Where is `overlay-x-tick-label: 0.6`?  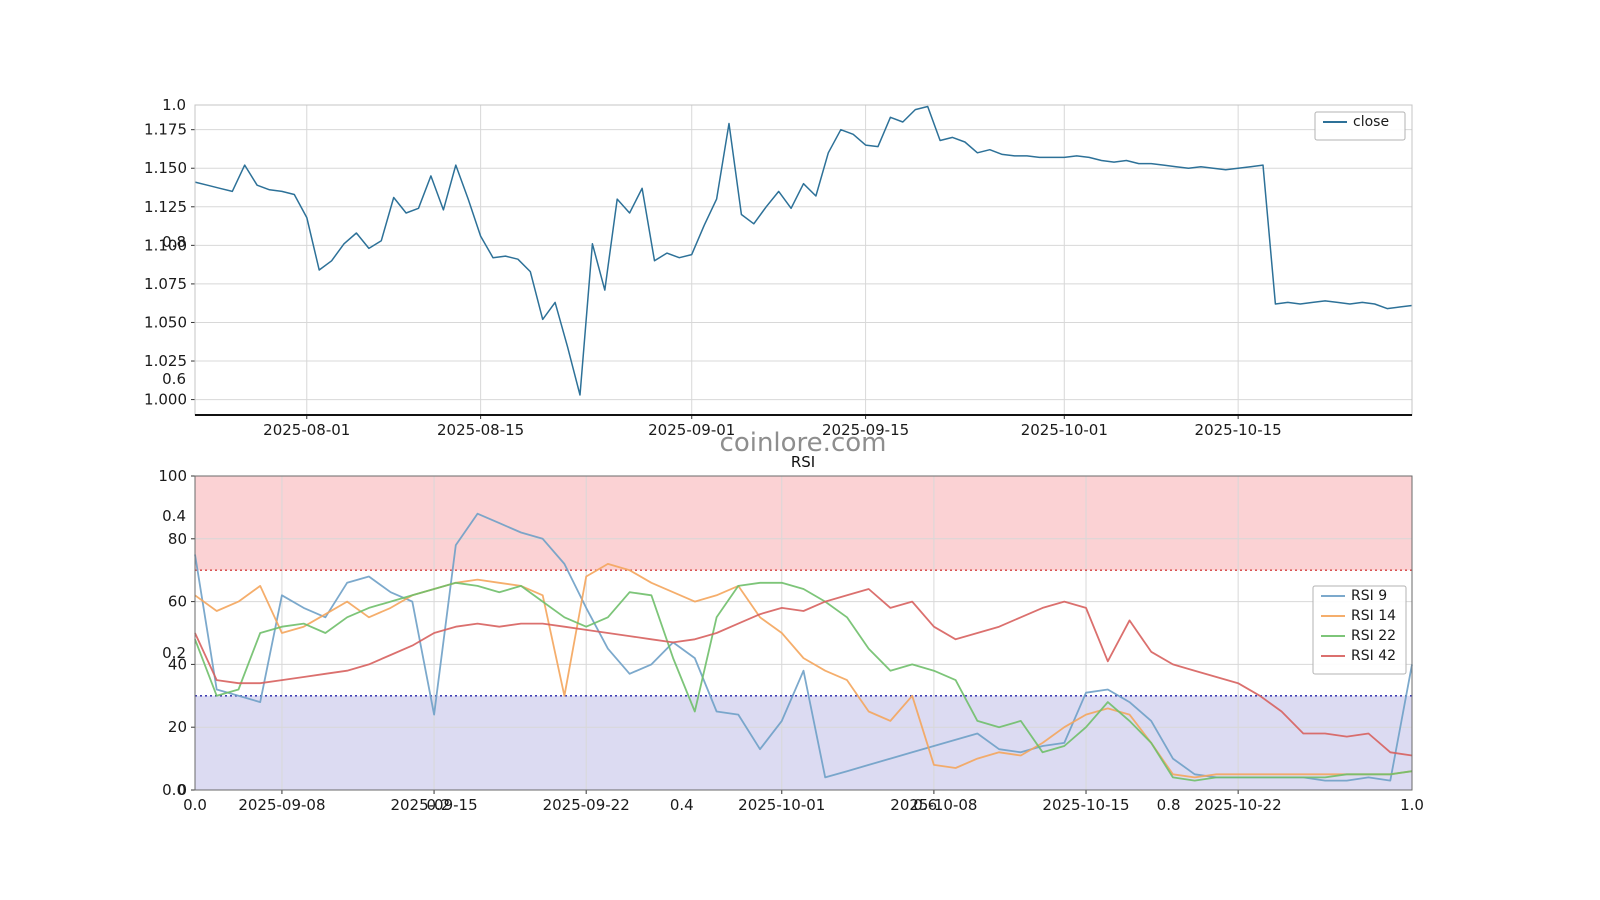
overlay-x-tick-label: 0.6 is located at coordinates (925, 805).